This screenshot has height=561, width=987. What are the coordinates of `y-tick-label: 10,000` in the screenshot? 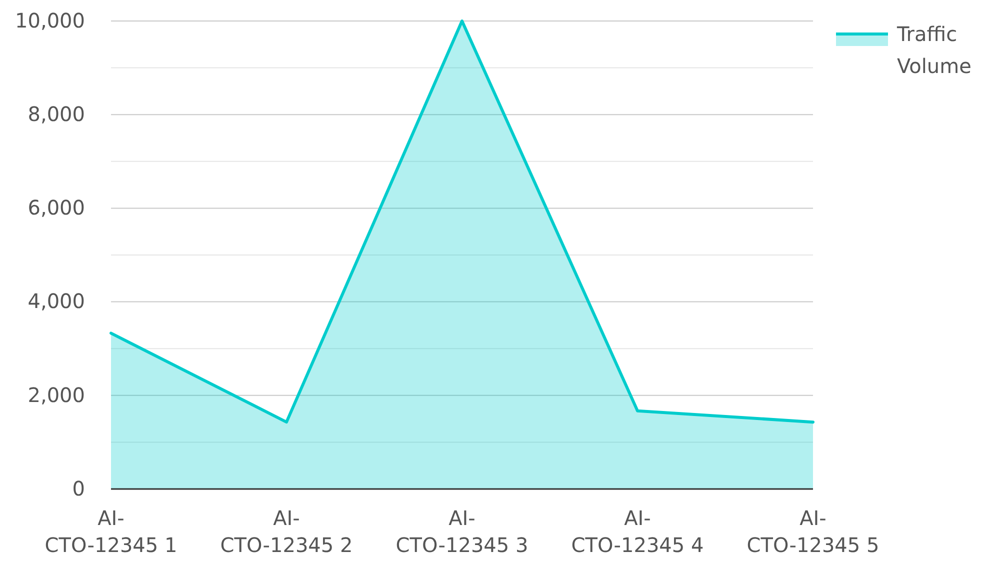 It's located at (50, 20).